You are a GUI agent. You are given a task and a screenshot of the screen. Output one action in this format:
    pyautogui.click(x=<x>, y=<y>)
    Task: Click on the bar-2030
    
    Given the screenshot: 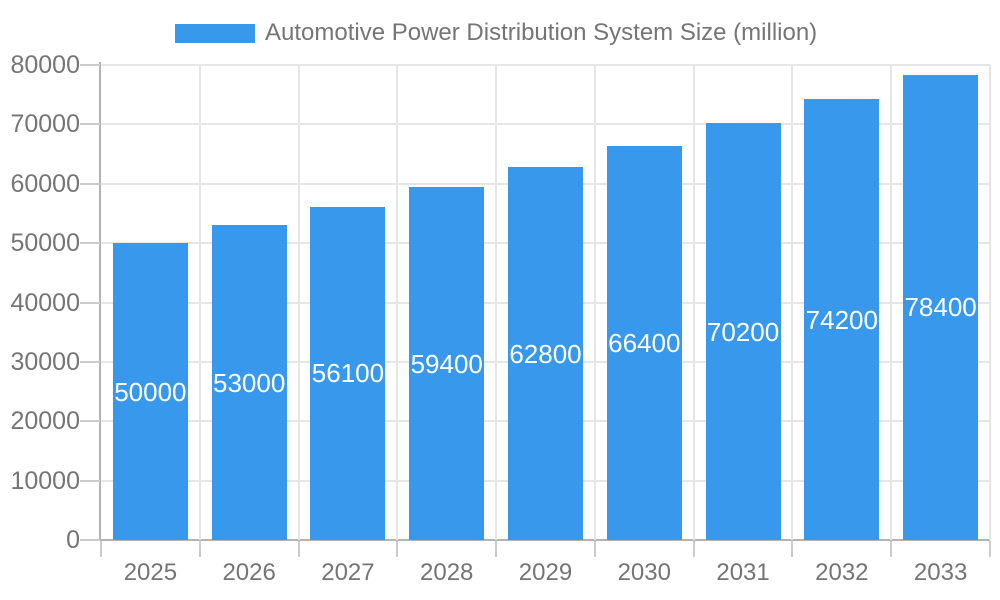 What is the action you would take?
    pyautogui.click(x=644, y=342)
    